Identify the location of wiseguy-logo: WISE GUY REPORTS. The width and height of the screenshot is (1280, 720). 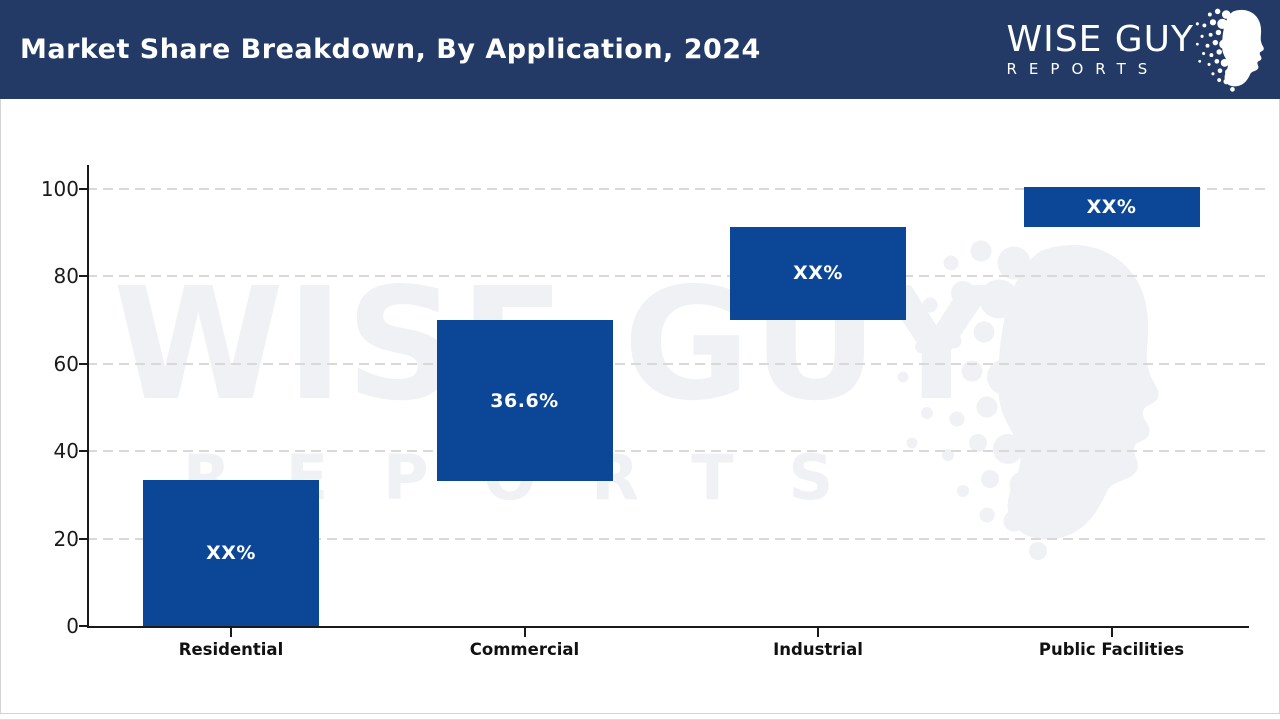
(1137, 50).